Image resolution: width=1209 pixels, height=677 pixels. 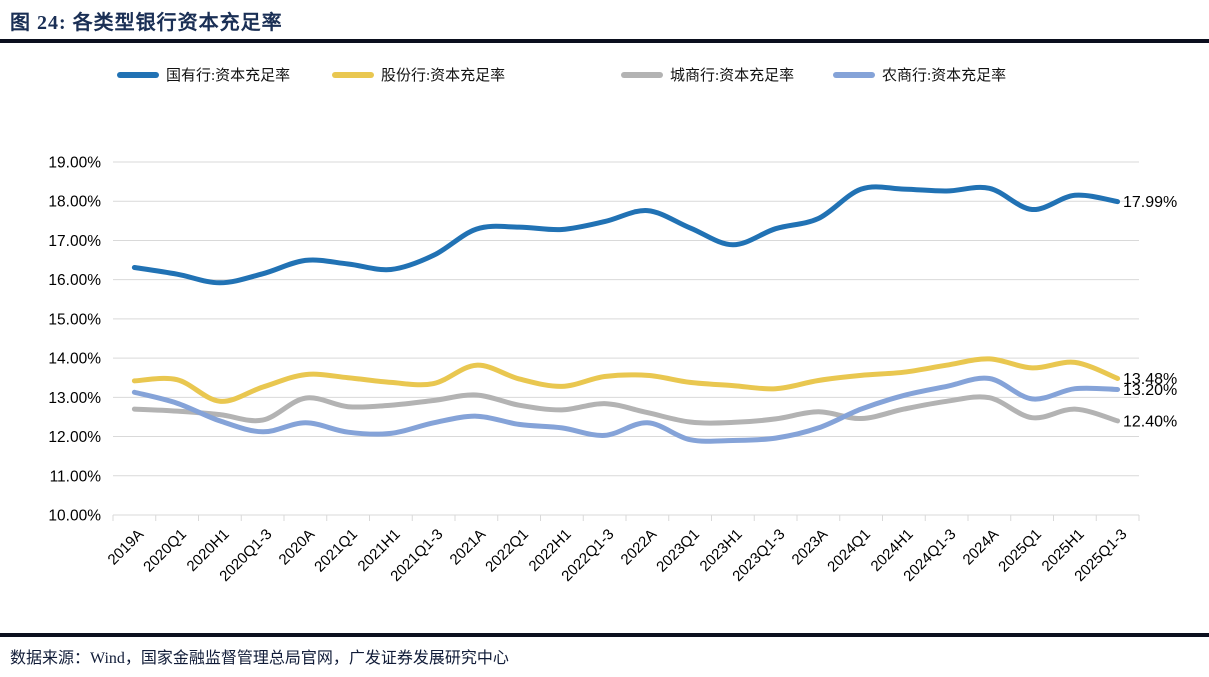 I want to click on title-rule, so click(x=604, y=41).